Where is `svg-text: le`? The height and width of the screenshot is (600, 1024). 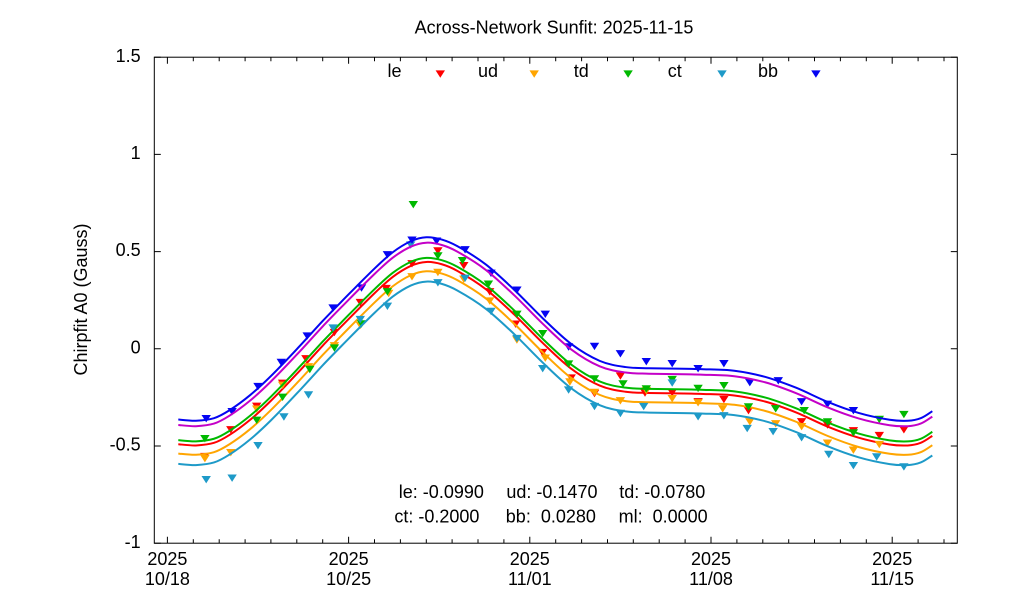
svg-text: le is located at coordinates (394, 71).